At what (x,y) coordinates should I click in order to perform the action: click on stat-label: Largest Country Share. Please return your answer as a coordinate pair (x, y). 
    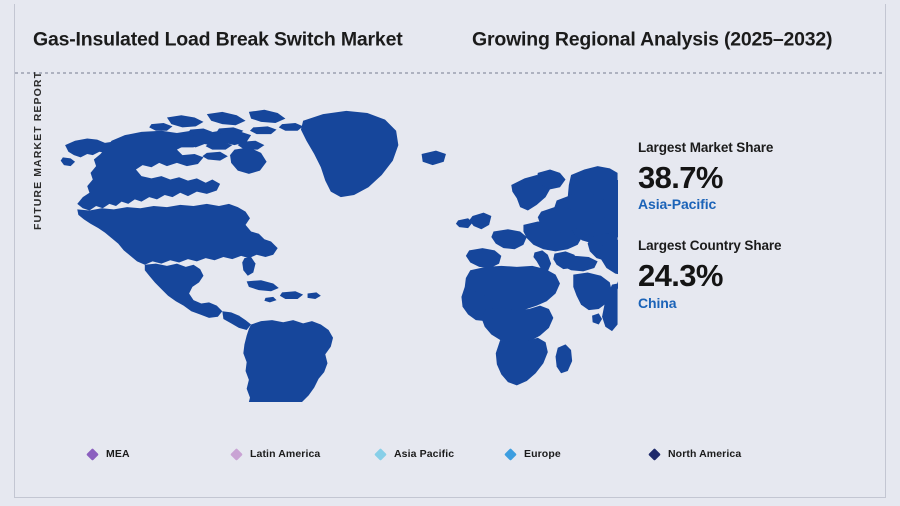
    Looking at the image, I should click on (710, 246).